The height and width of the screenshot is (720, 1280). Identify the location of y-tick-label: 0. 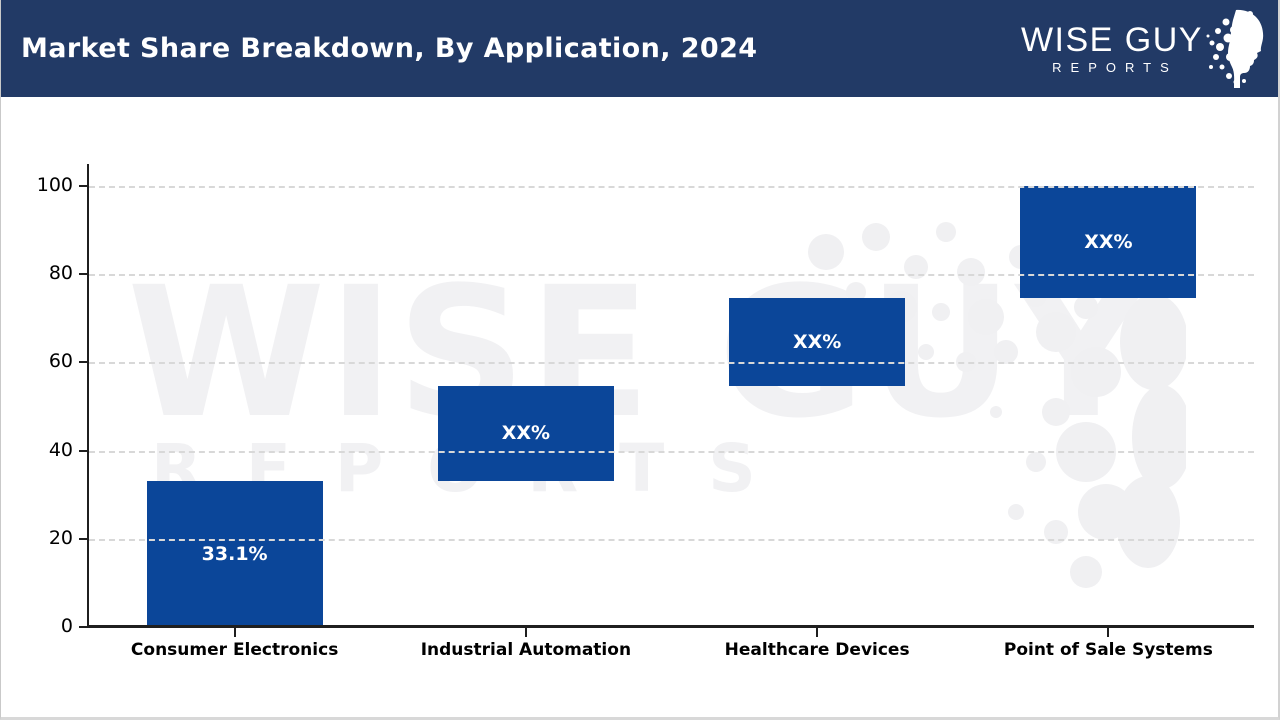
(66, 626).